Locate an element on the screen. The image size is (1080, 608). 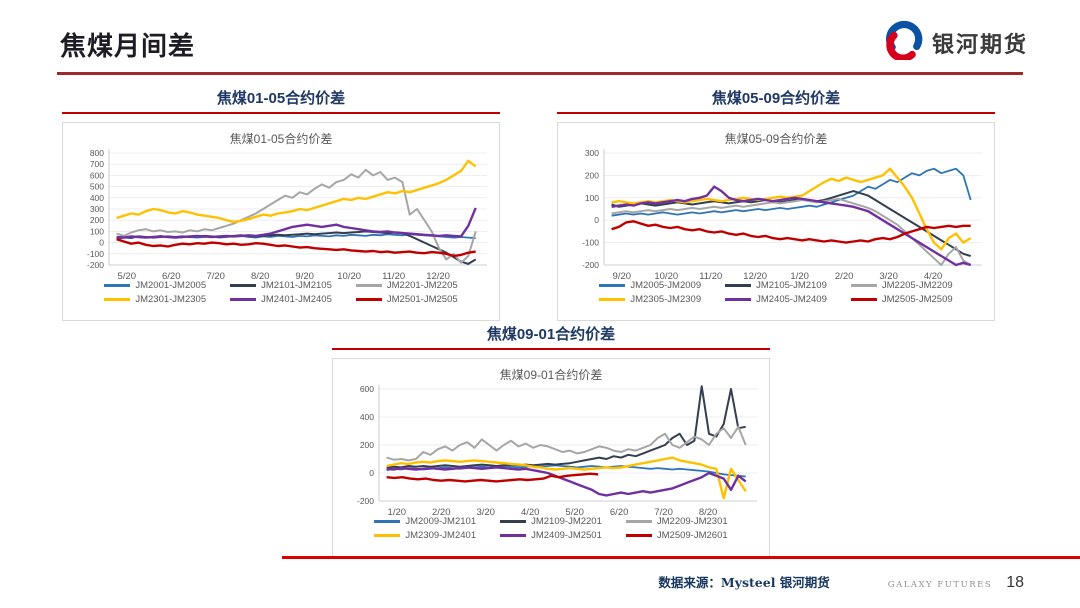
footer-divider is located at coordinates (681, 557).